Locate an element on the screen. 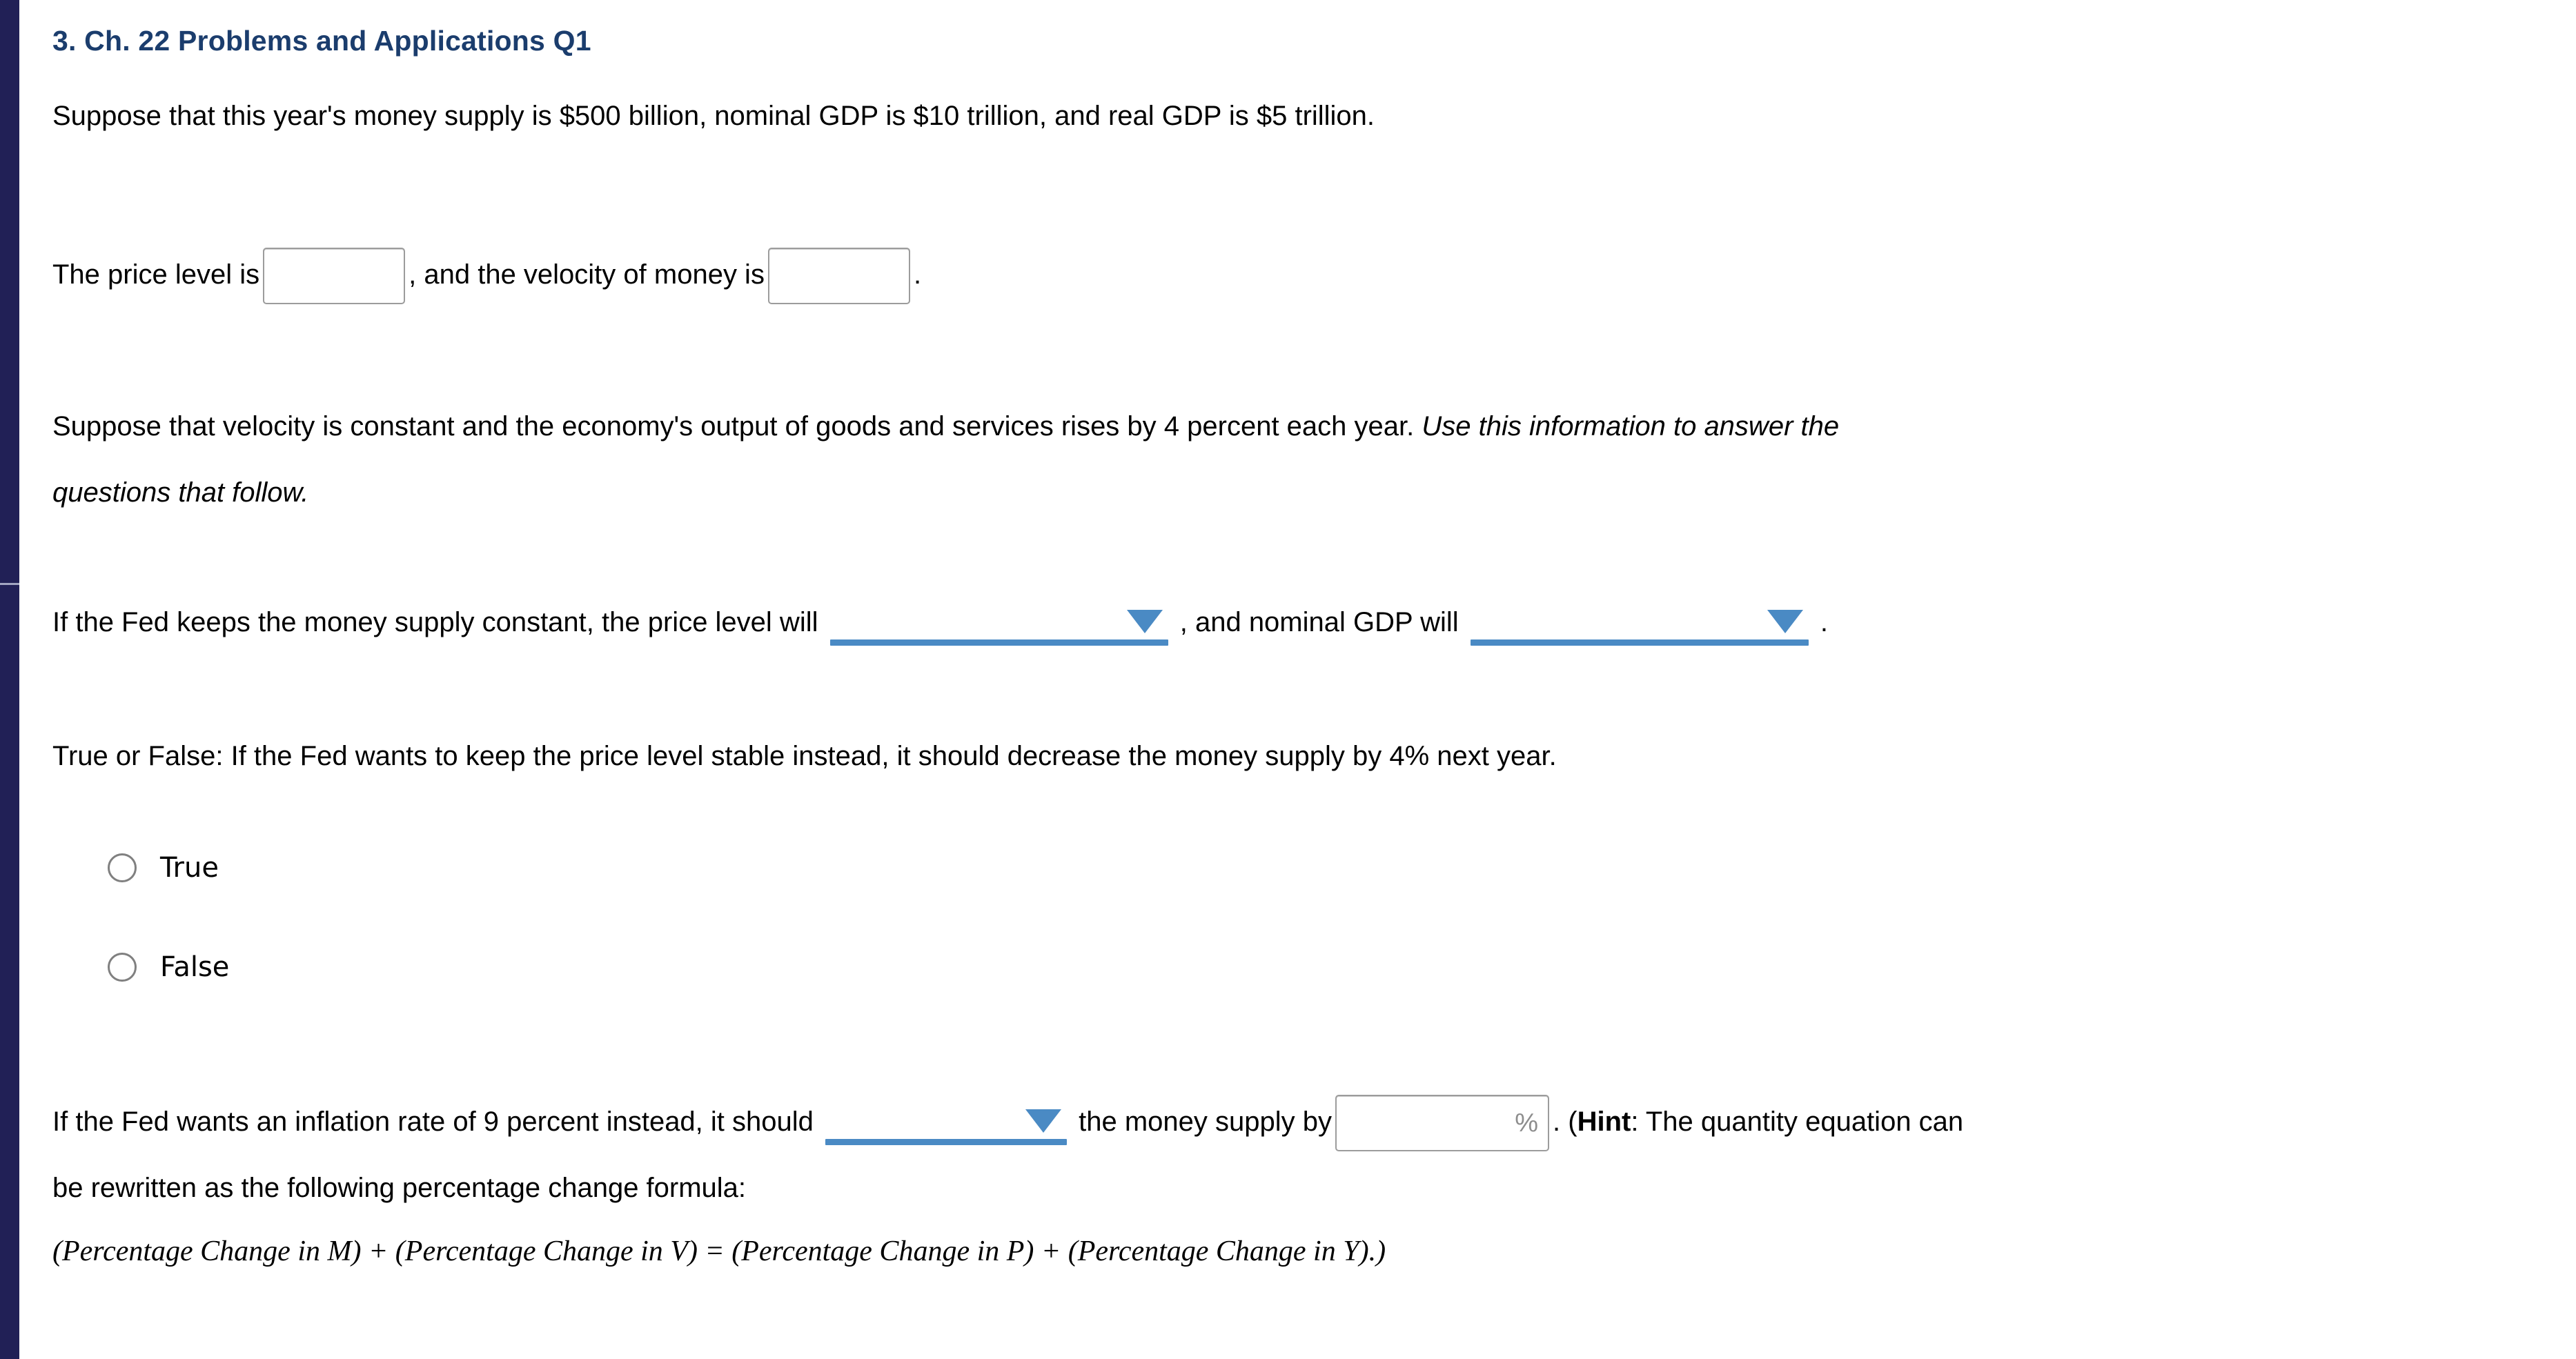  nominal-gdp-dropdown is located at coordinates (1639, 624).